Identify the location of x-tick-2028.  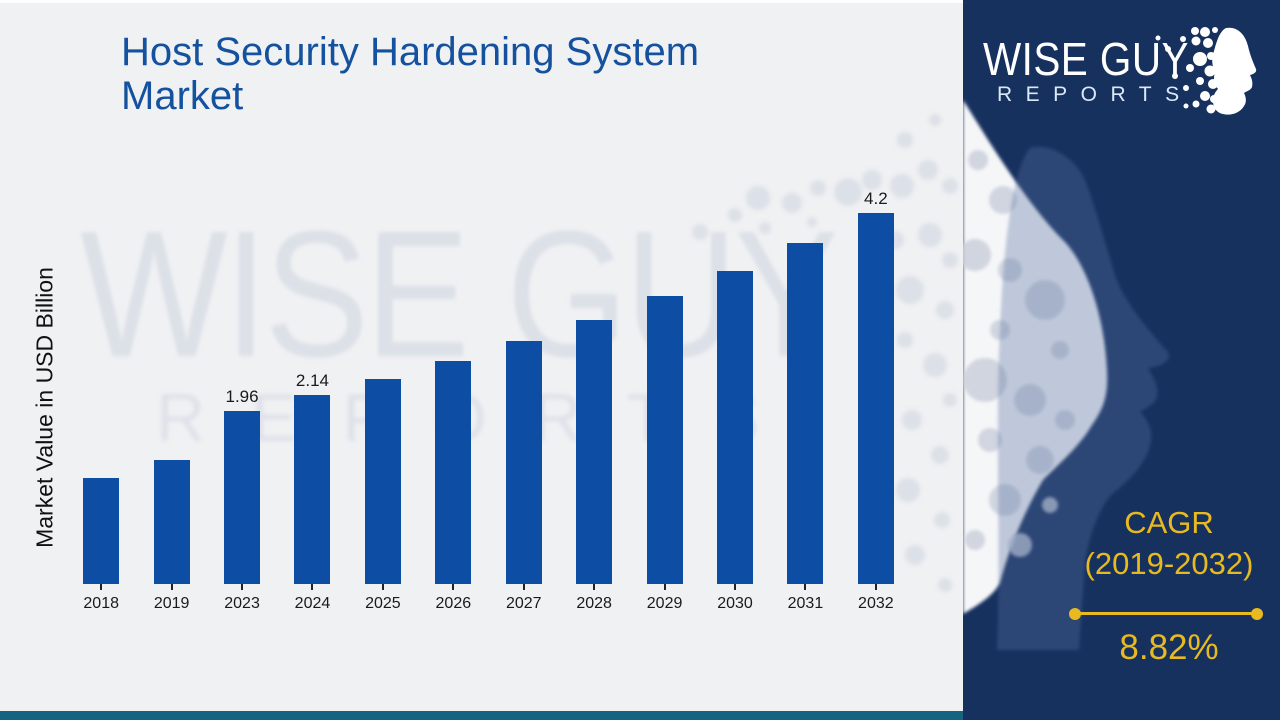
(594, 587).